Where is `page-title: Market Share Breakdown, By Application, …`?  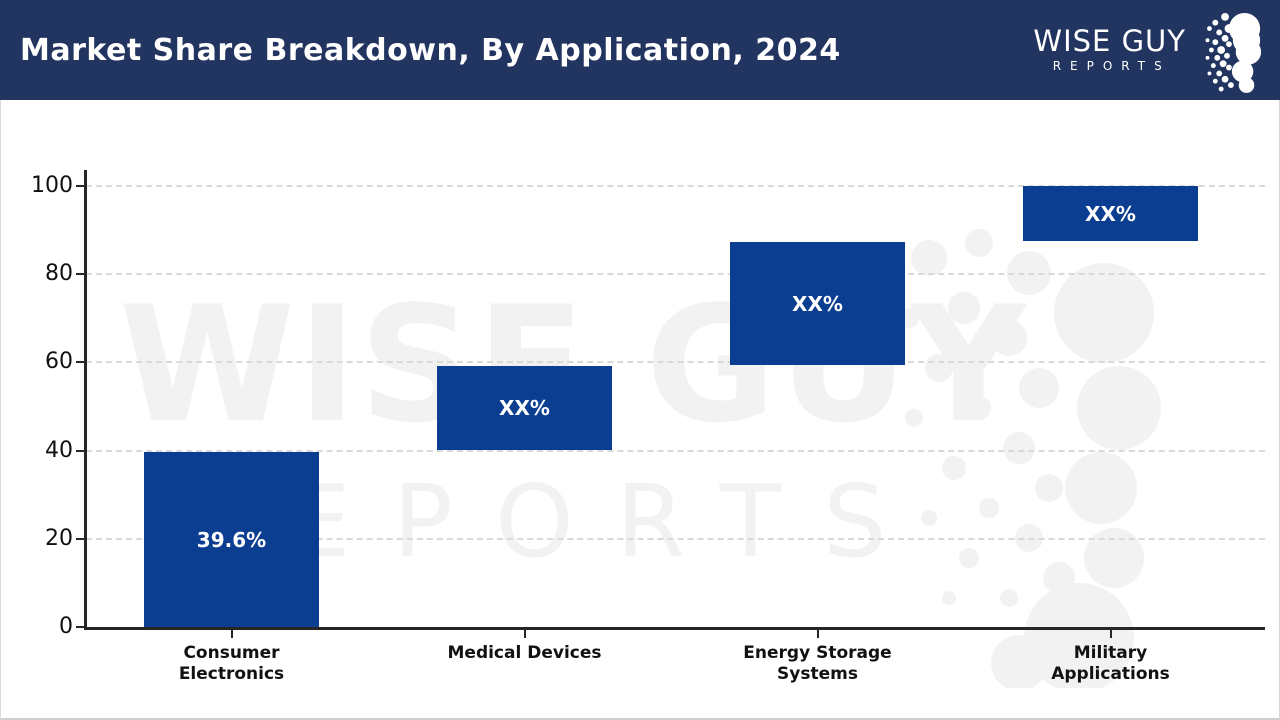
page-title: Market Share Breakdown, By Application, … is located at coordinates (430, 50).